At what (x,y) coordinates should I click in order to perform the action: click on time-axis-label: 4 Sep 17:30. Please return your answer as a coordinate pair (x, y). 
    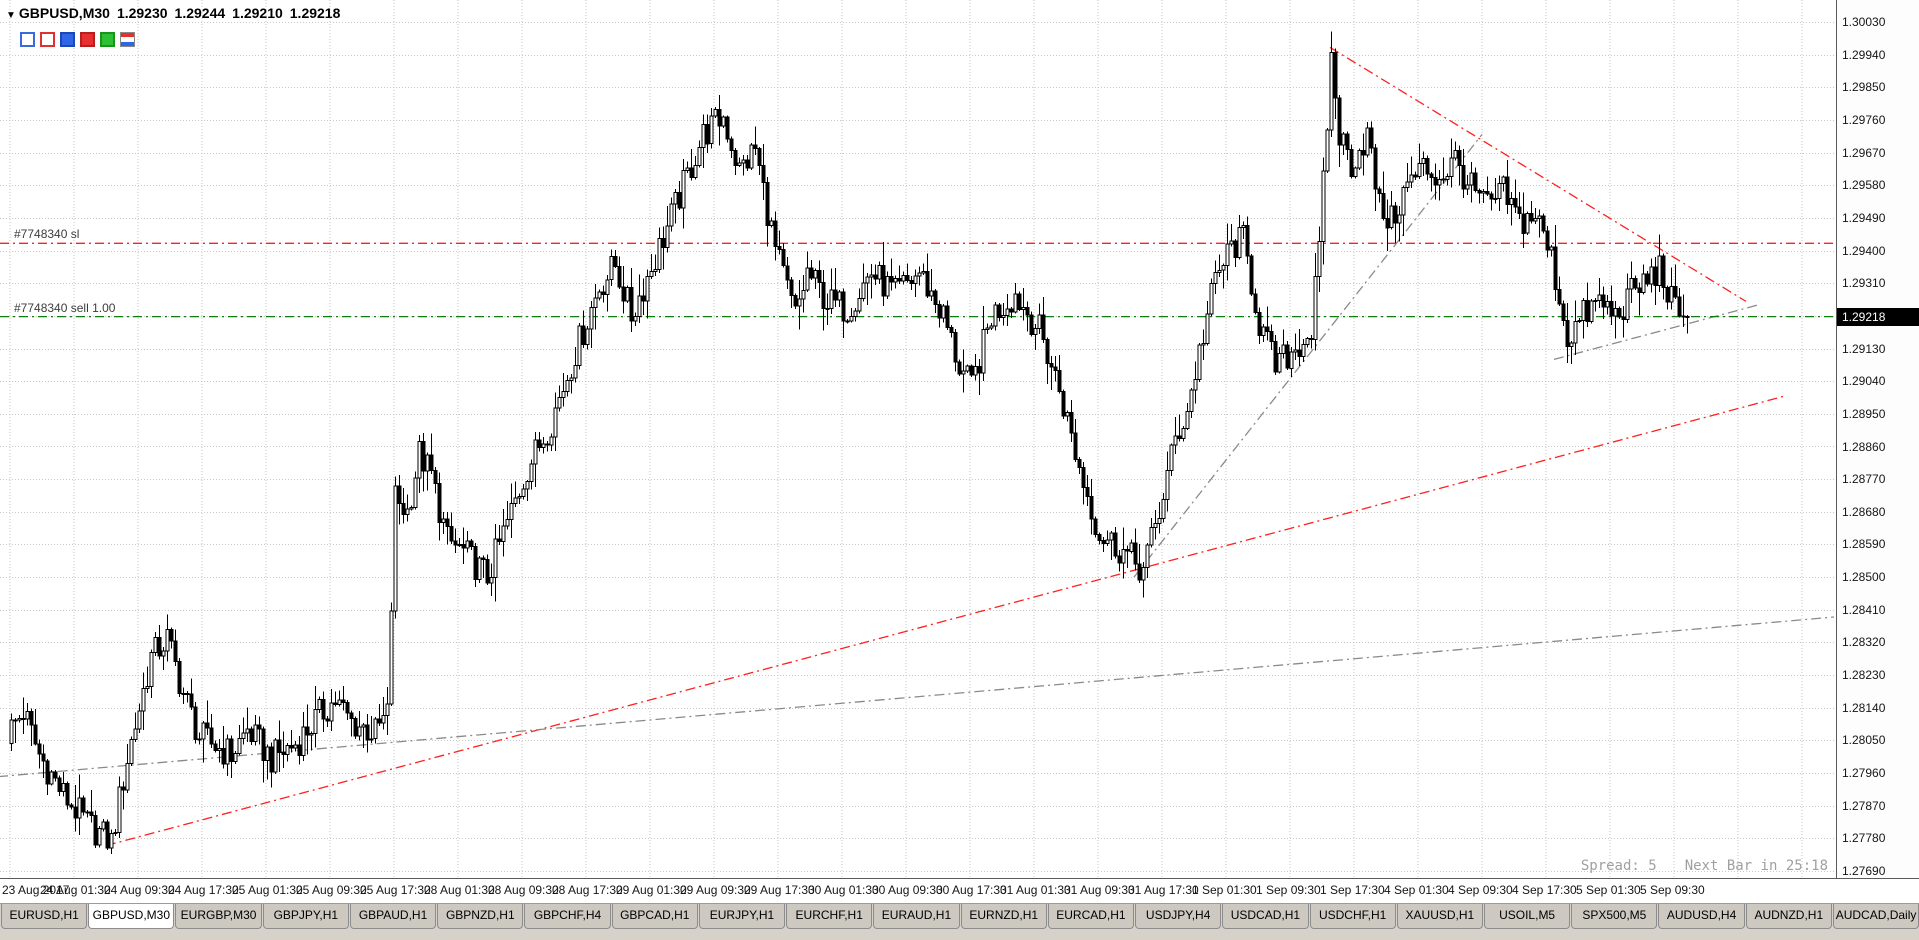
    Looking at the image, I should click on (1544, 890).